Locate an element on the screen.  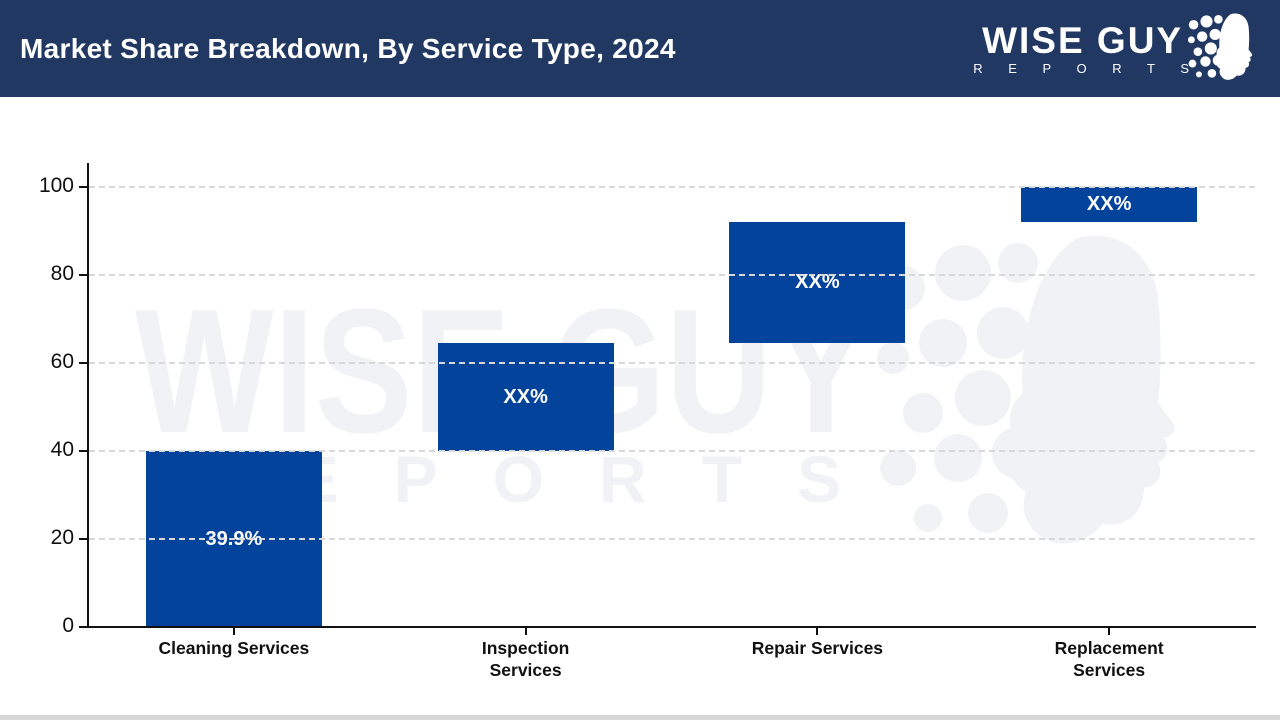
bar-replacement-services: XX% is located at coordinates (1109, 205).